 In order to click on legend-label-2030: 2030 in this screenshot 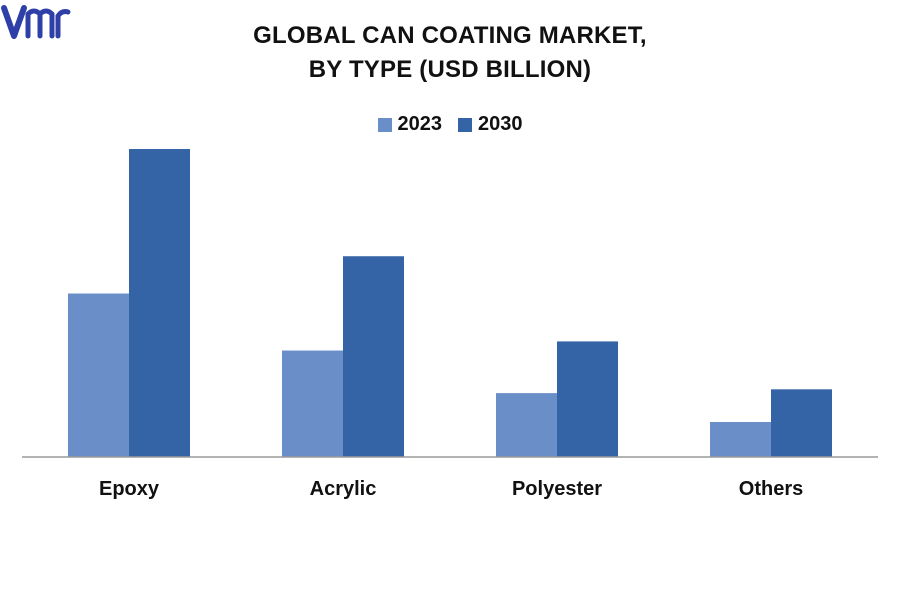, I will do `click(500, 124)`.